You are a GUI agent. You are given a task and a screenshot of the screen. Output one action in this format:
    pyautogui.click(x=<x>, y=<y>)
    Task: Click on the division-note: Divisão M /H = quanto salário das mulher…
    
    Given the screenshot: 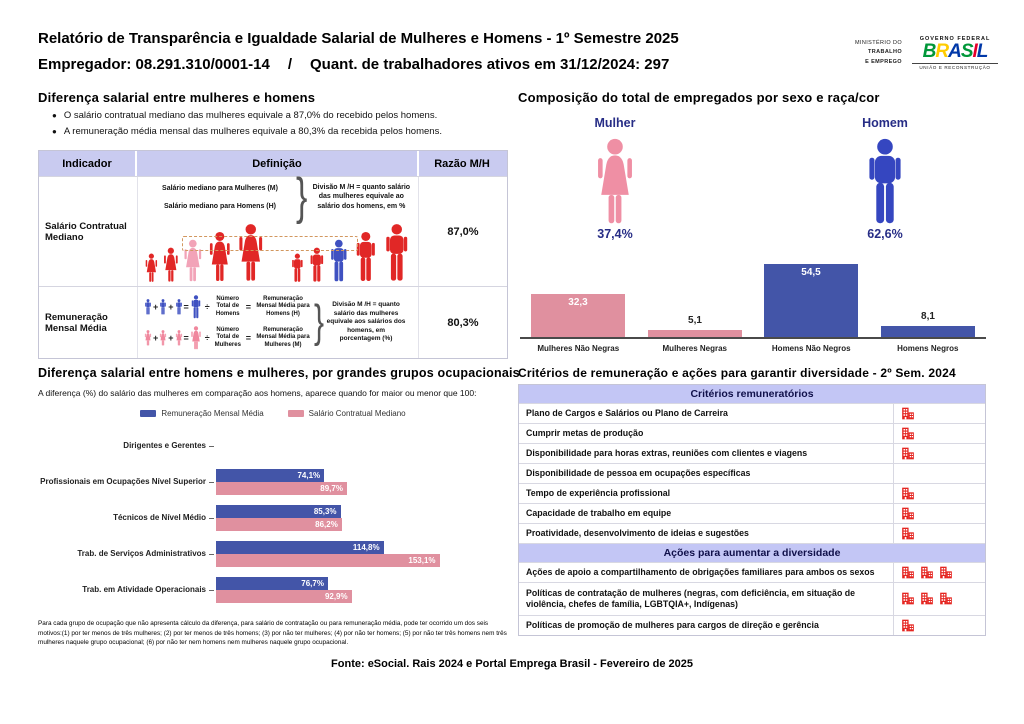 What is the action you would take?
    pyautogui.click(x=366, y=322)
    